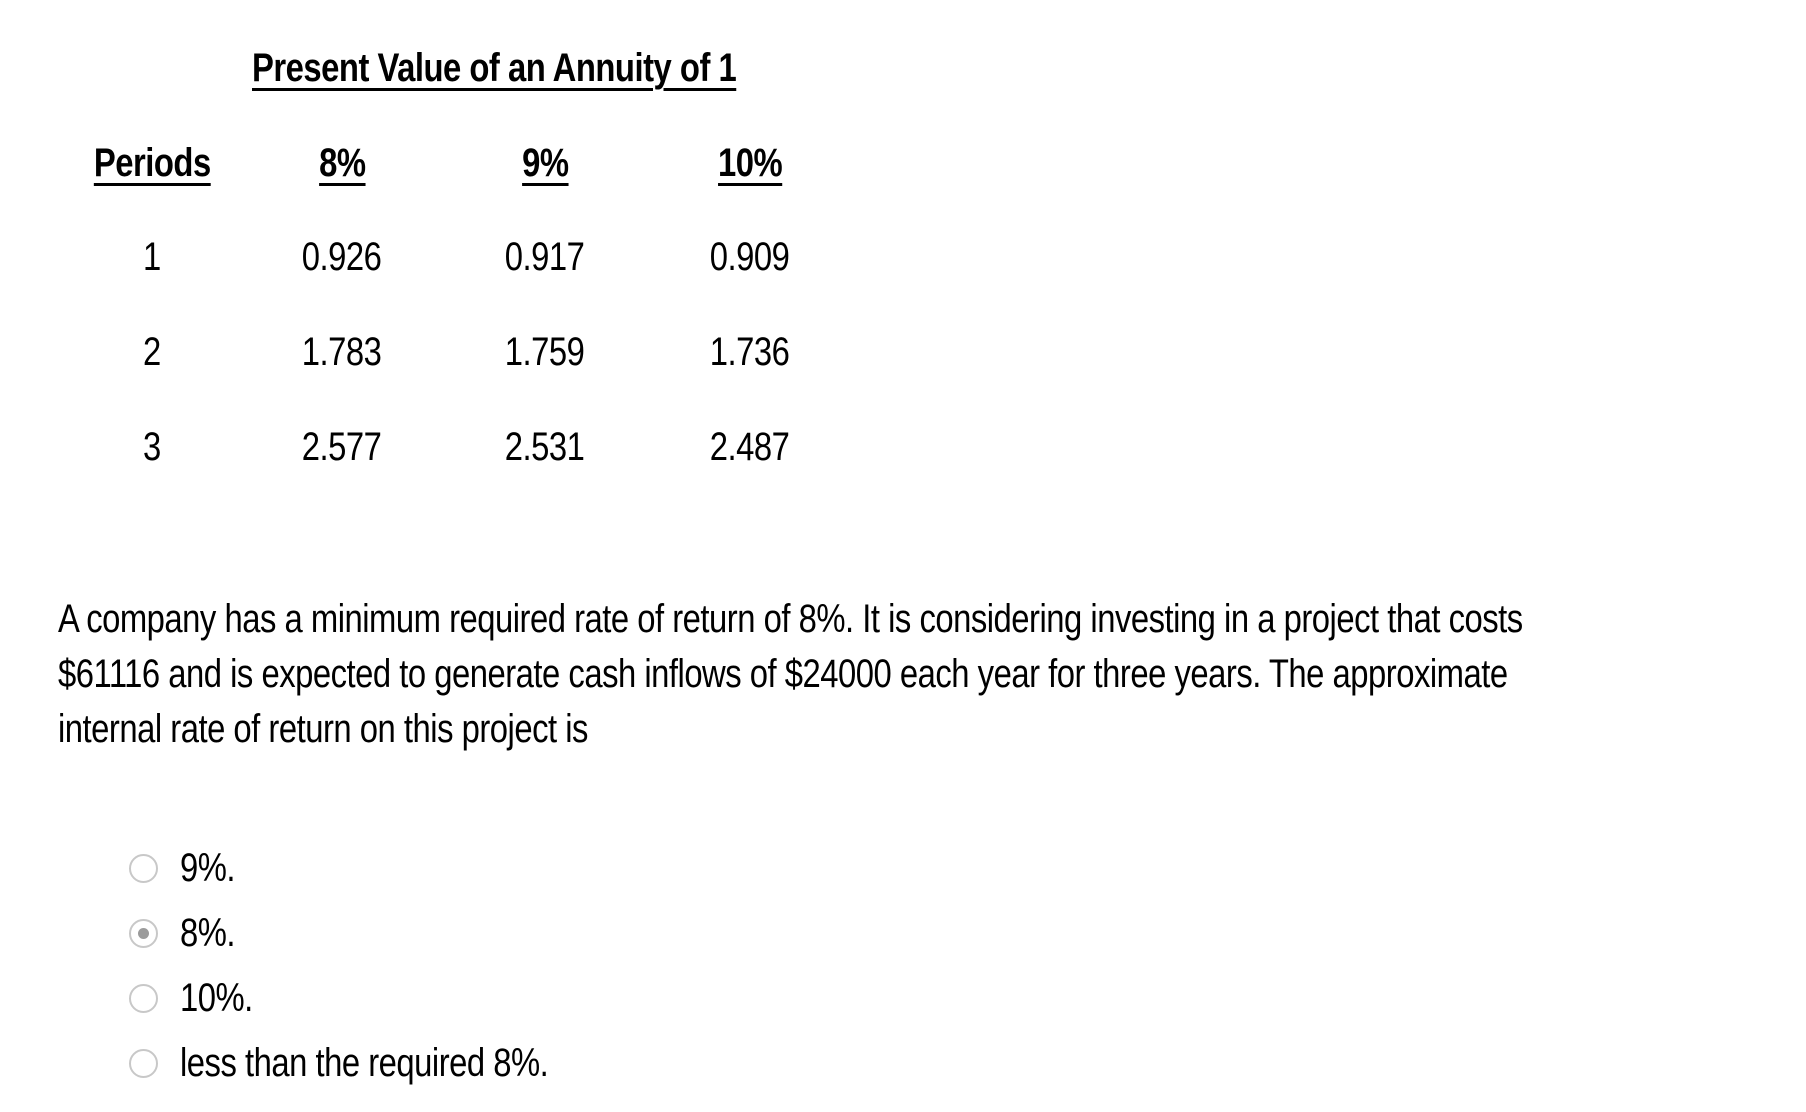 This screenshot has height=1112, width=1806. Describe the element at coordinates (342, 163) in the screenshot. I see `pv-header-8pct: 8%` at that location.